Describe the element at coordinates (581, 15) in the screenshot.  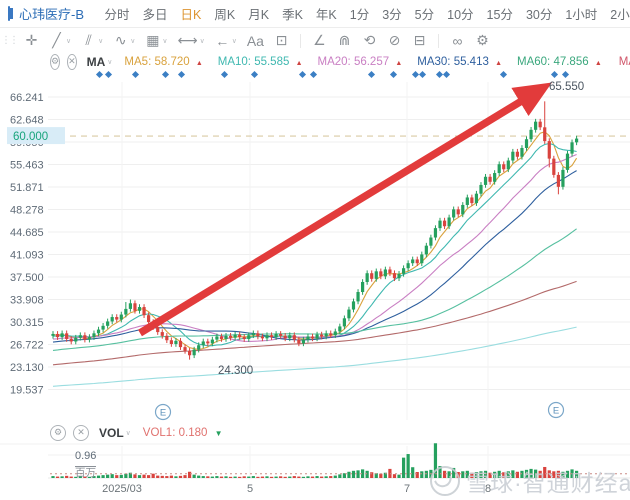
I see `tab-1小时: 1小时` at that location.